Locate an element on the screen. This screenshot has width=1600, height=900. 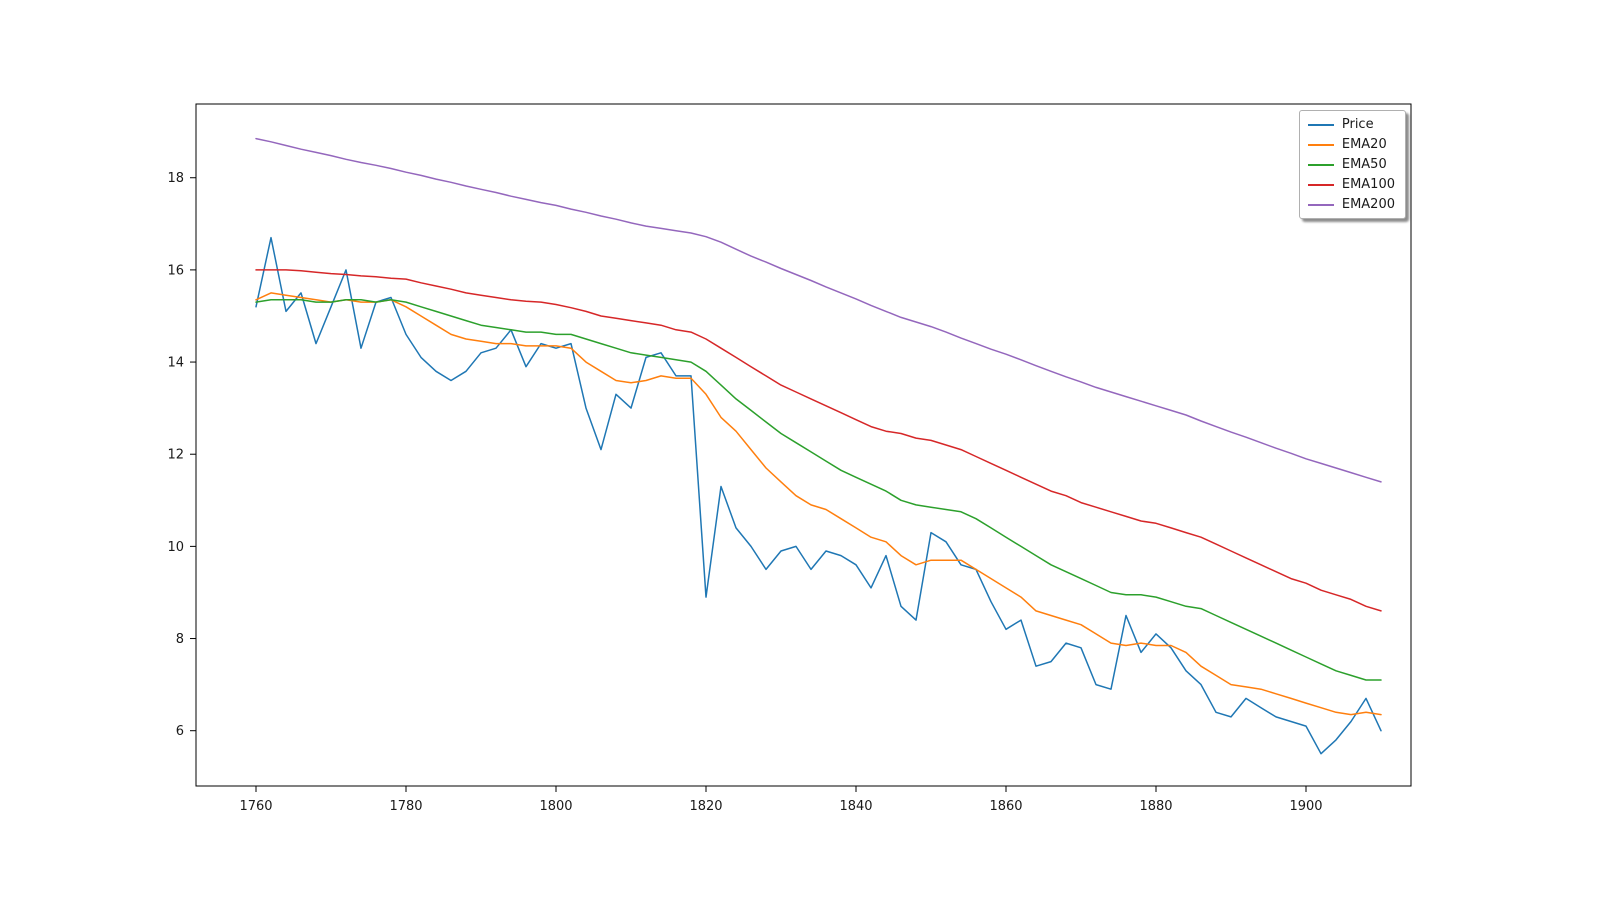
x-tick-label: 1860 is located at coordinates (1005, 806).